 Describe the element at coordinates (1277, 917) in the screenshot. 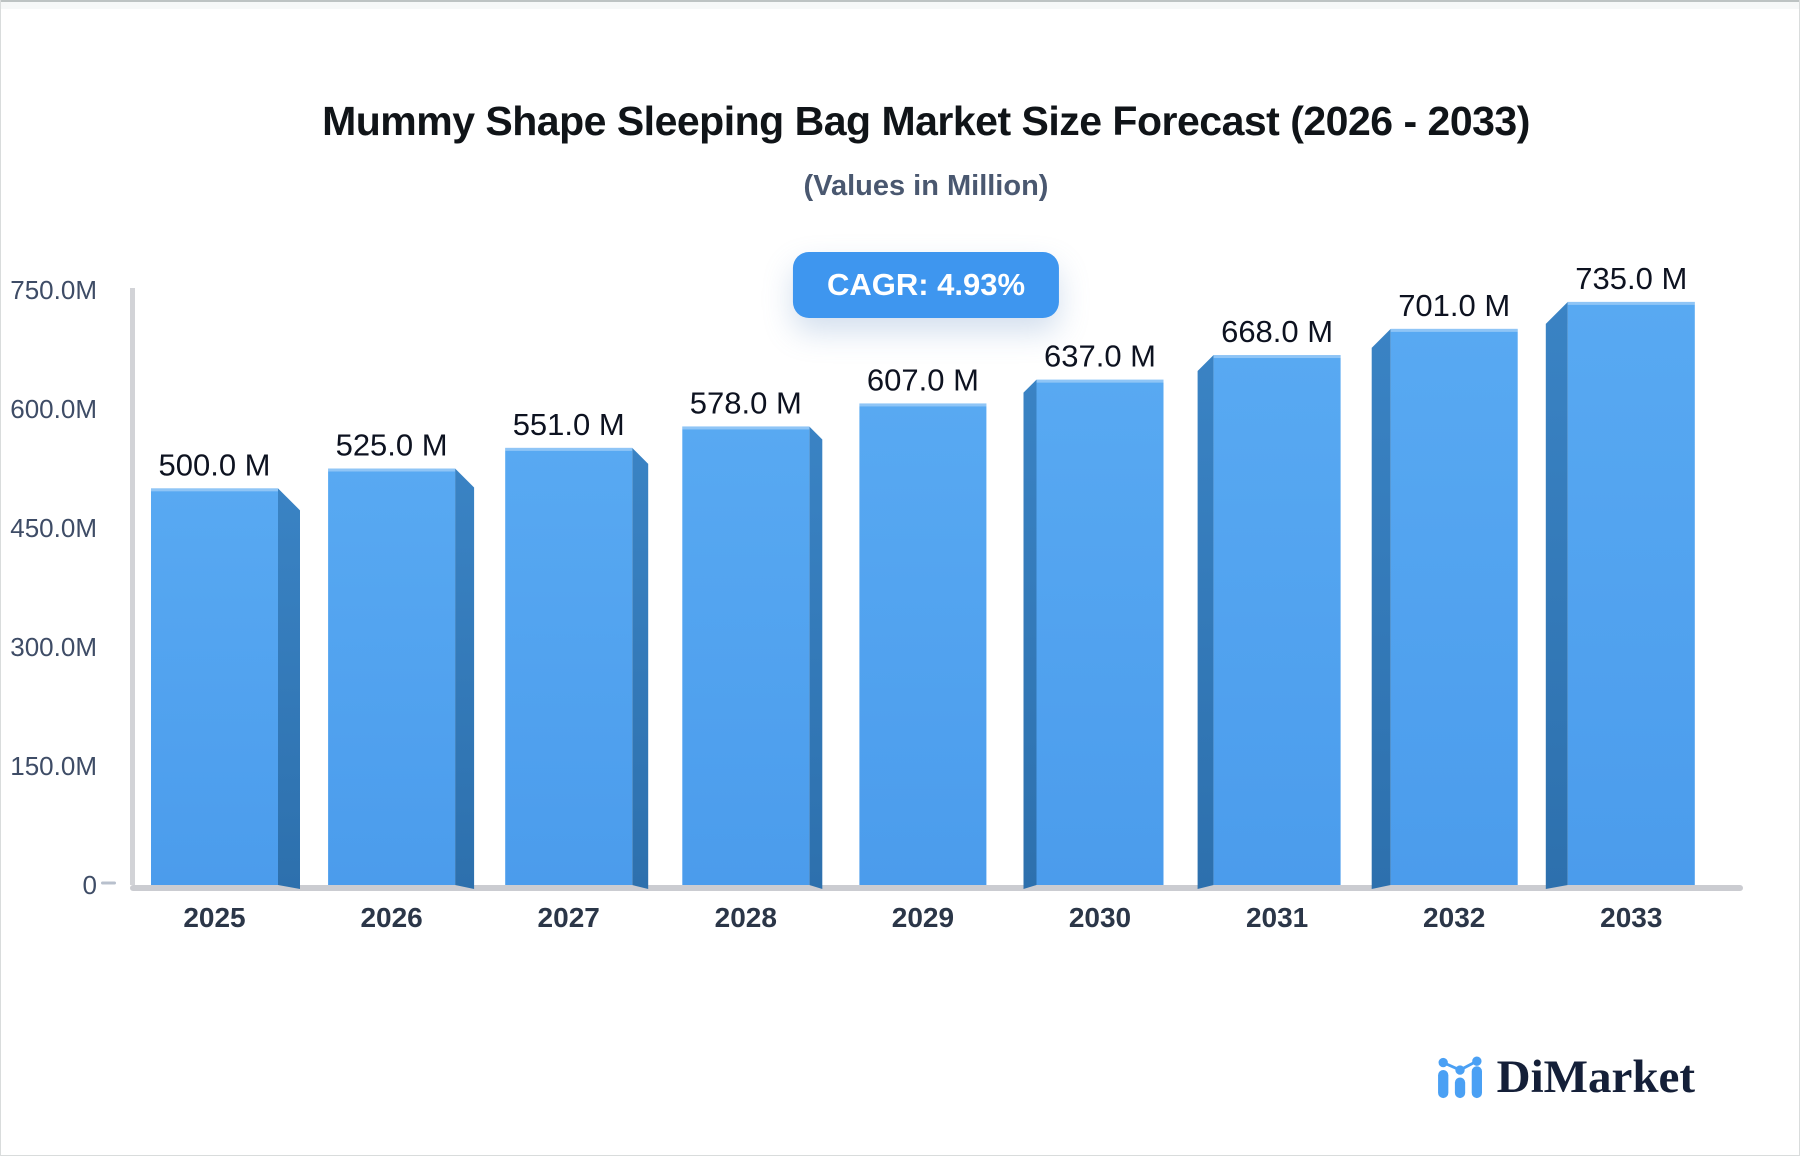

I see `x-axis-label: 2031` at that location.